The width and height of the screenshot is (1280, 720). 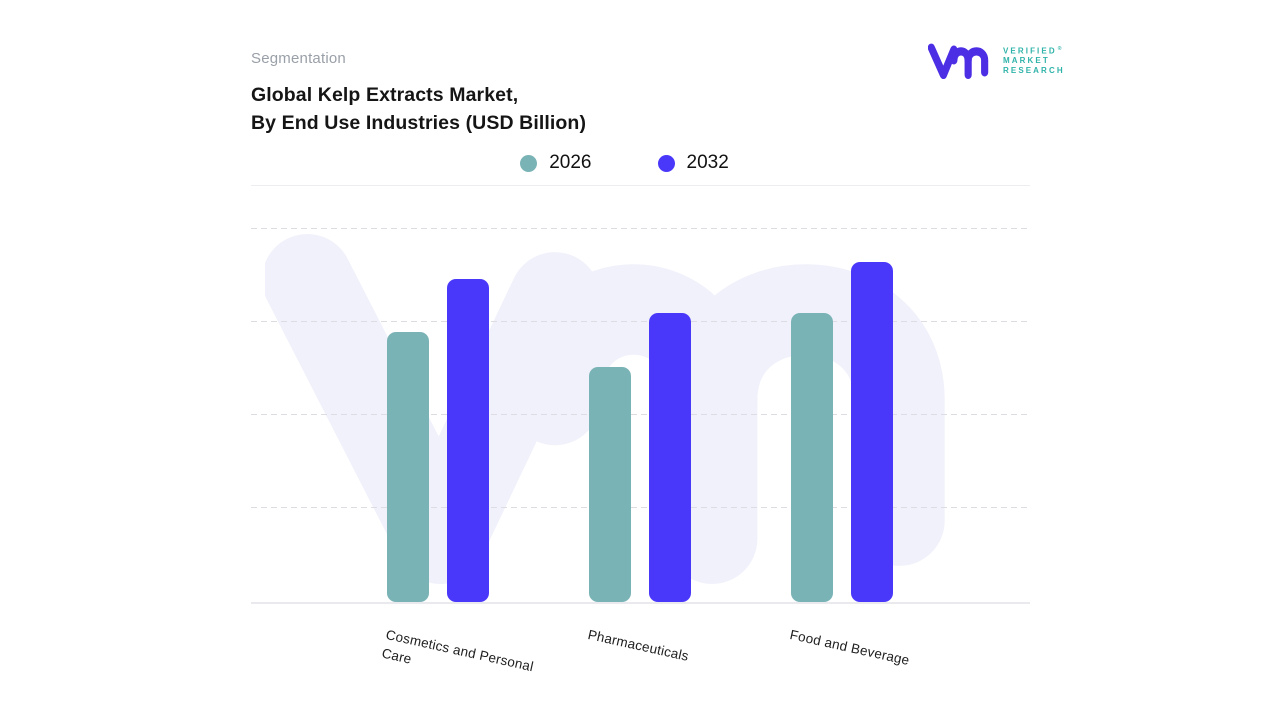 I want to click on x-axis-label-pharmaceuticals: Pharmaceuticals, so click(x=638, y=645).